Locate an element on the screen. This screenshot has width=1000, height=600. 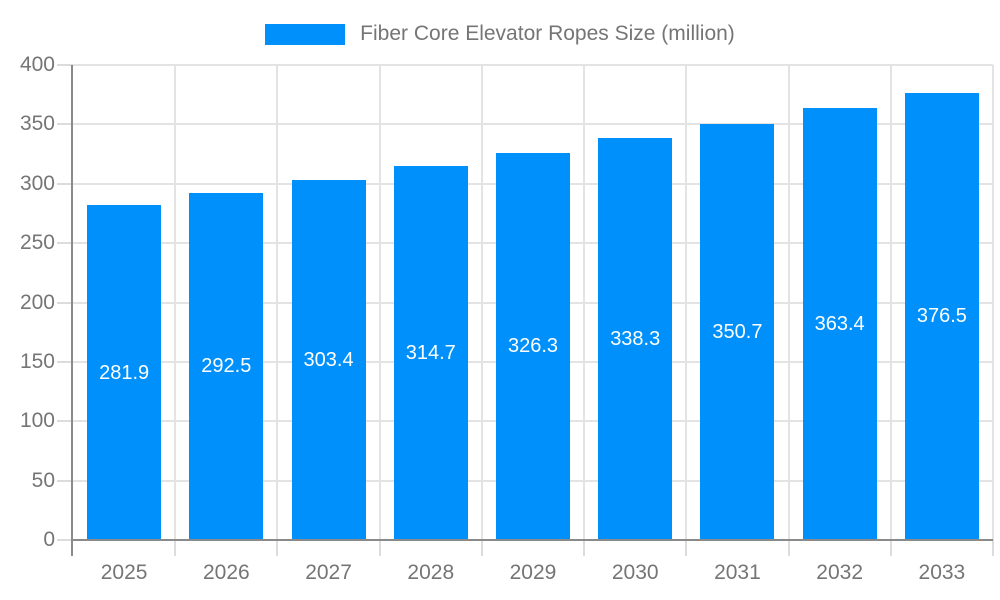
bar-value-label: 350.7 is located at coordinates (737, 331).